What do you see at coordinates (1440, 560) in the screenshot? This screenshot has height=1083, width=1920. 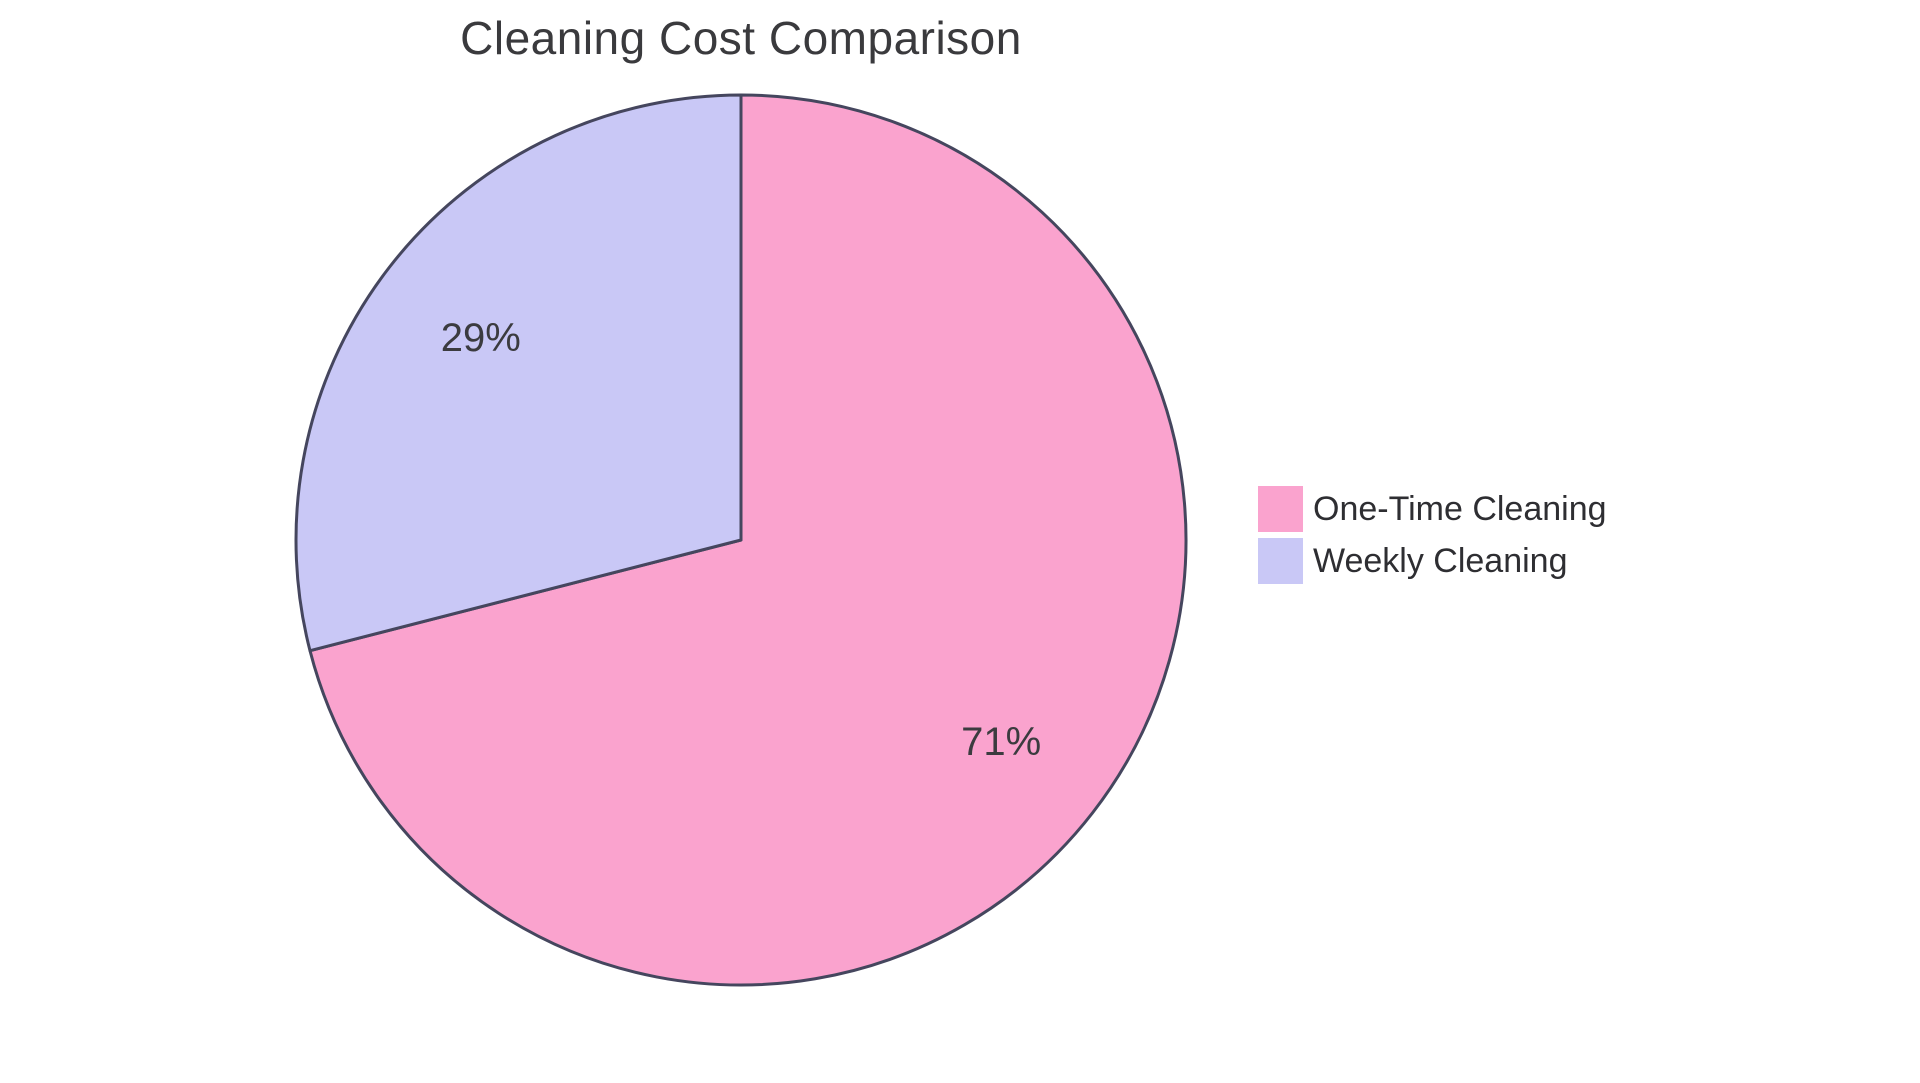 I see `legend-label-weekly-cleaning: Weekly Cleaning` at bounding box center [1440, 560].